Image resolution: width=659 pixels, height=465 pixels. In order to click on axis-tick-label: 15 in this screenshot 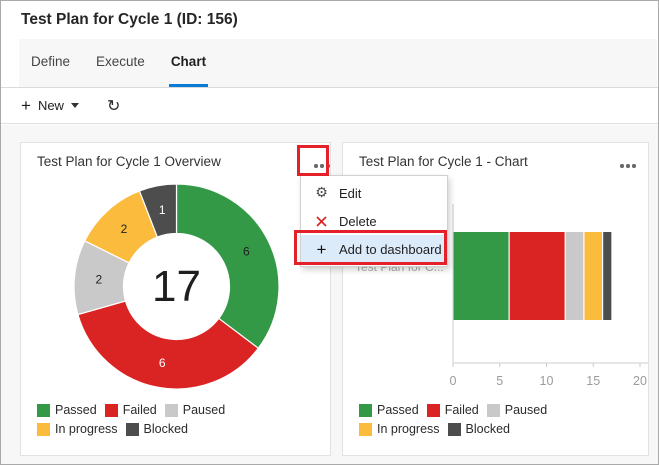, I will do `click(593, 381)`.